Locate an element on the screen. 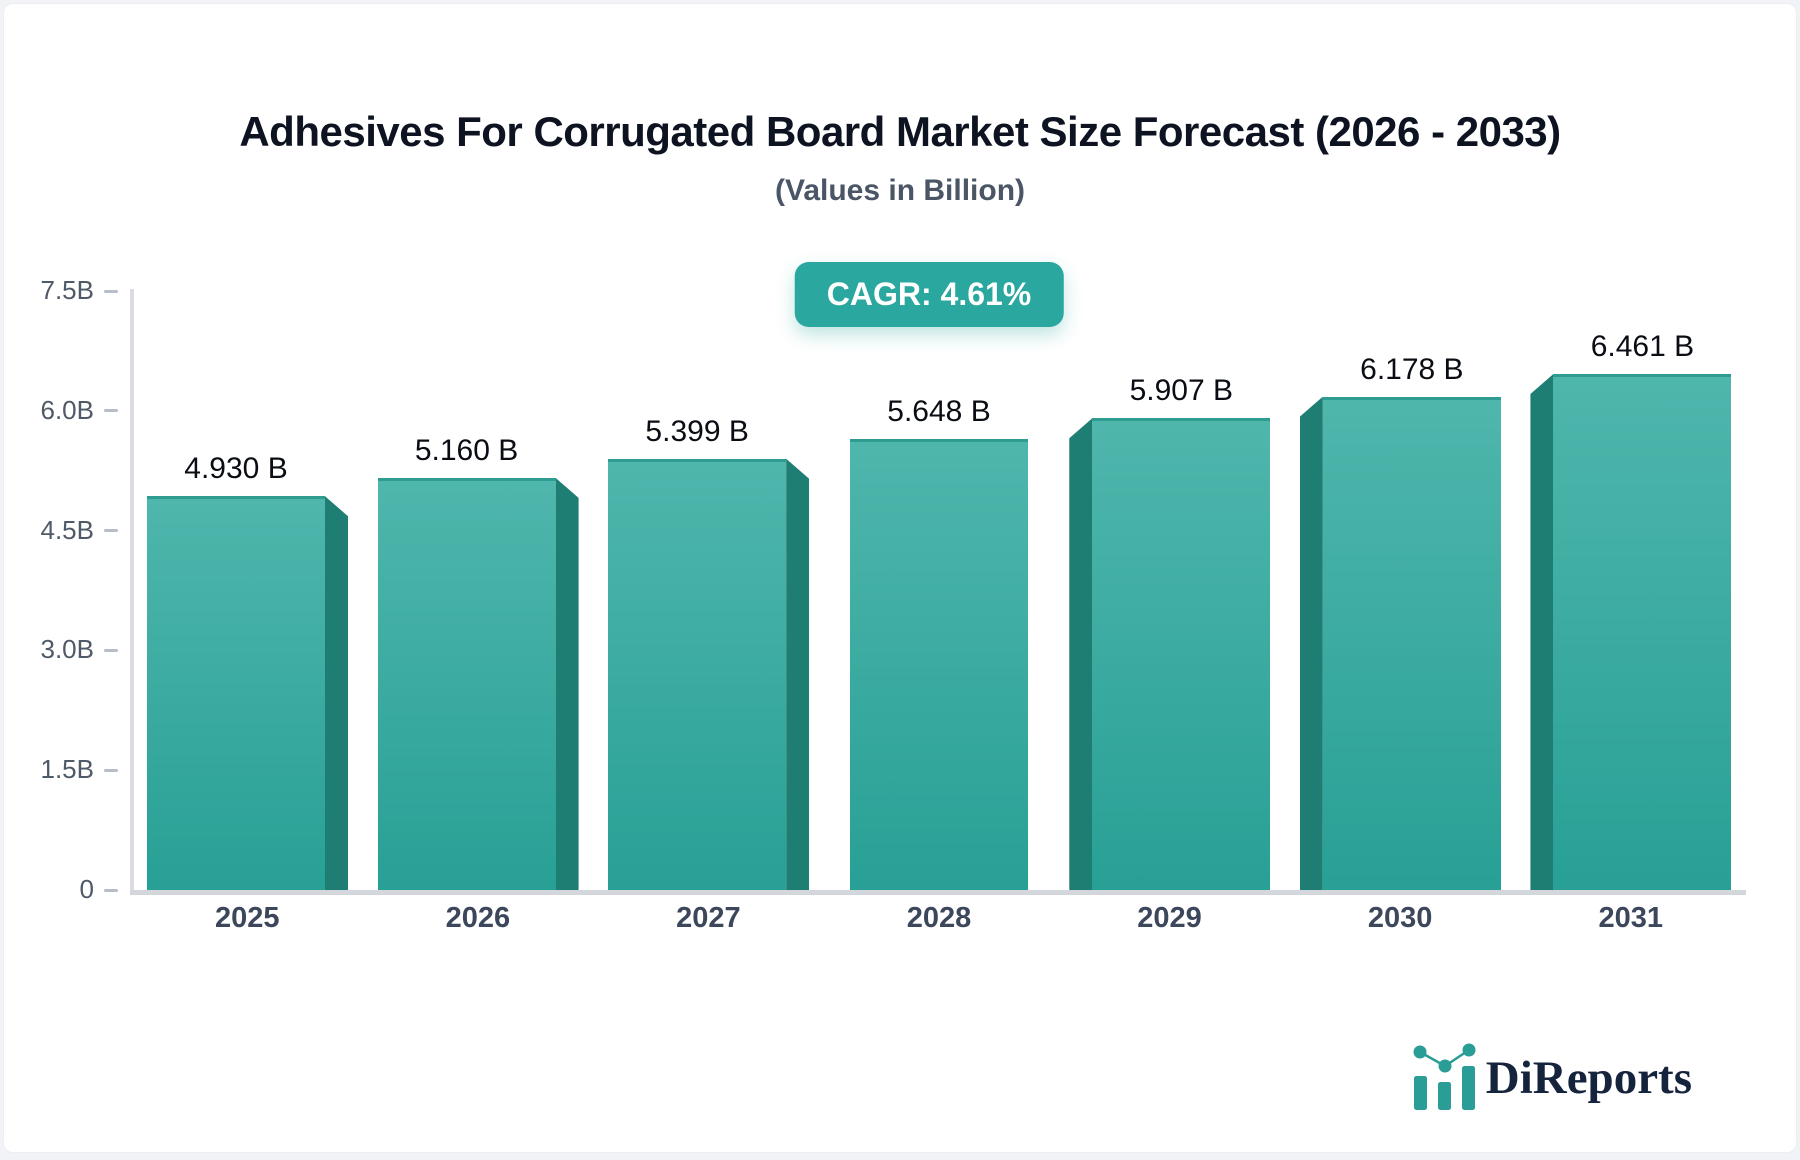  mini-bar-chart-icon is located at coordinates (1444, 1076).